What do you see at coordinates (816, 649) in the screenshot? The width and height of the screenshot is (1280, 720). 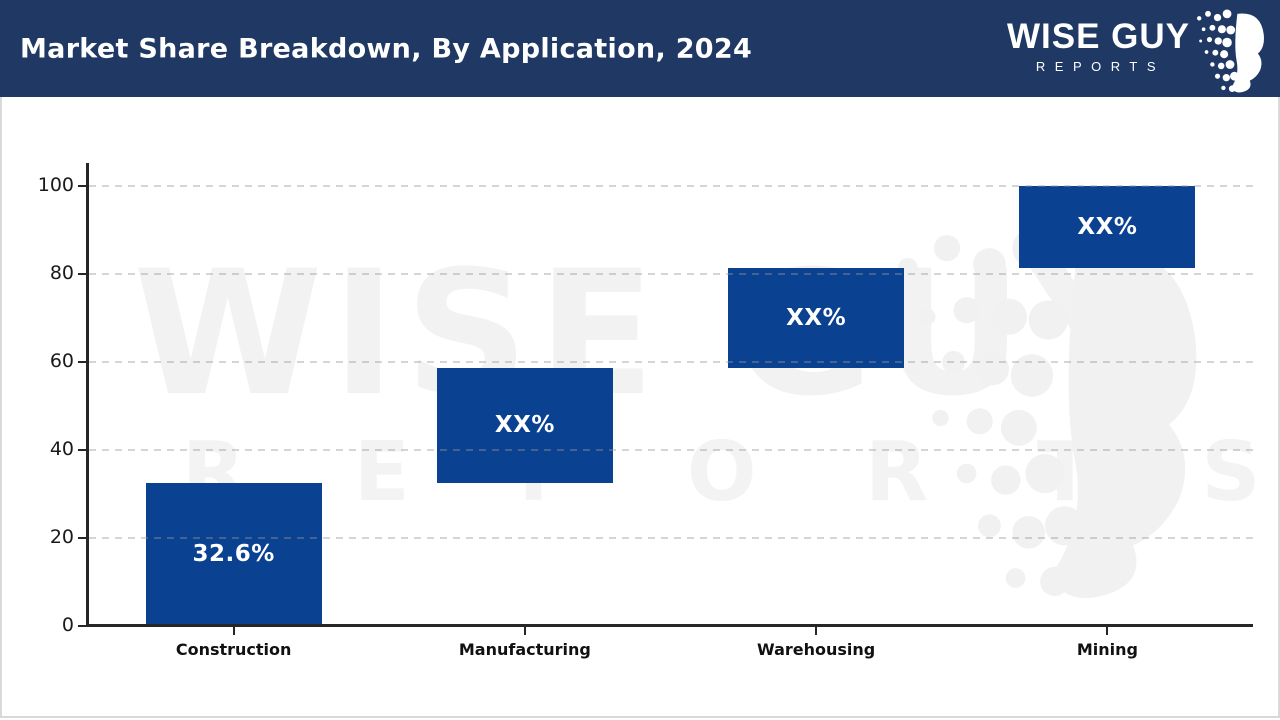 I see `x-axis-category-label: Warehousing` at bounding box center [816, 649].